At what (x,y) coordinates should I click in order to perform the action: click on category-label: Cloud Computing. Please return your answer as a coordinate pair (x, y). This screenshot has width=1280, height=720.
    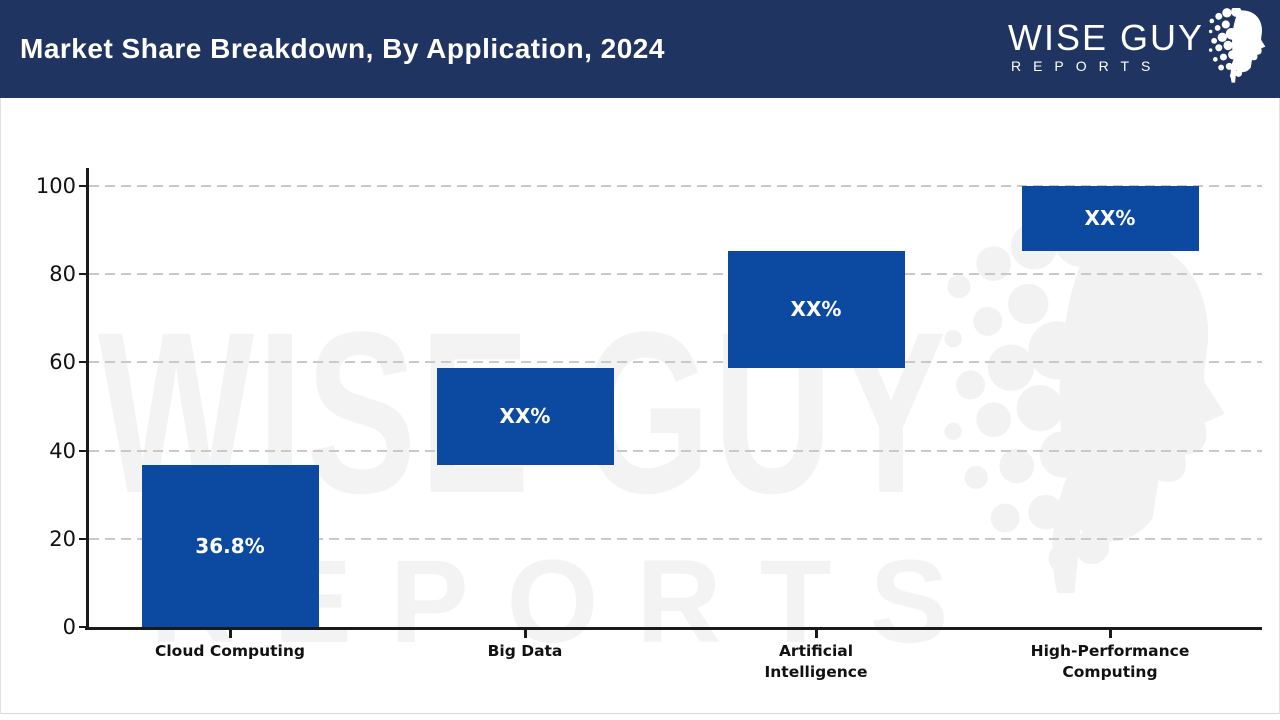
    Looking at the image, I should click on (230, 651).